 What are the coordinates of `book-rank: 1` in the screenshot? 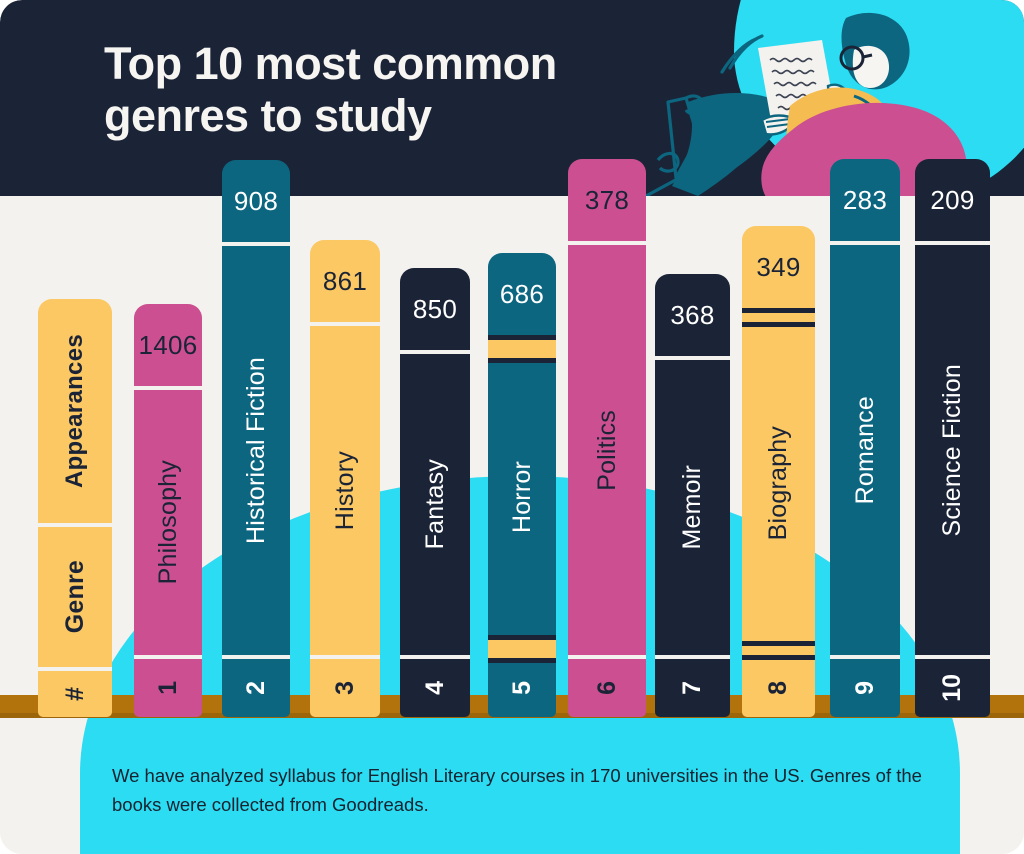 It's located at (167, 688).